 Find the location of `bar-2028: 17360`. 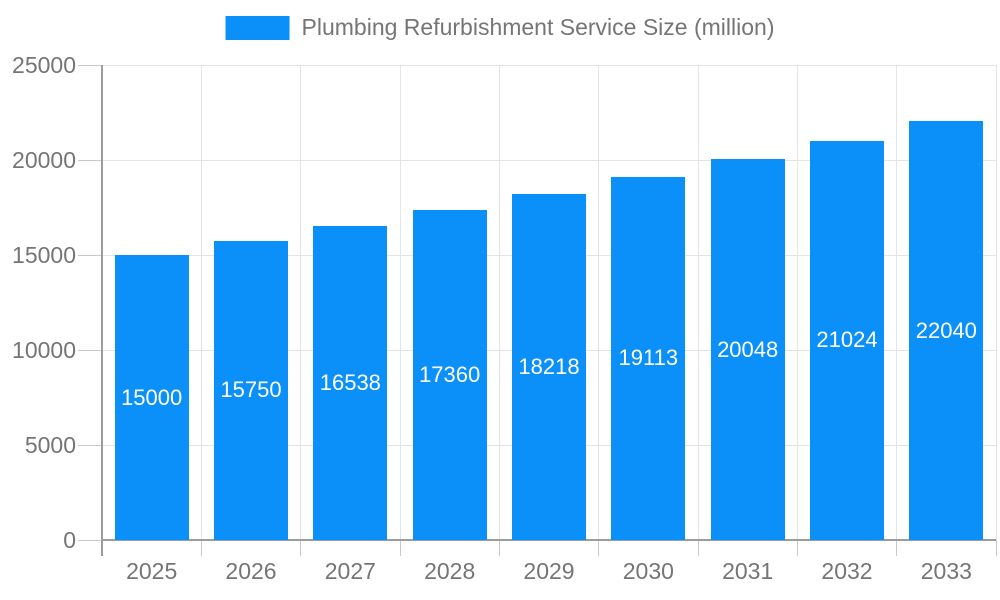

bar-2028: 17360 is located at coordinates (449, 375).